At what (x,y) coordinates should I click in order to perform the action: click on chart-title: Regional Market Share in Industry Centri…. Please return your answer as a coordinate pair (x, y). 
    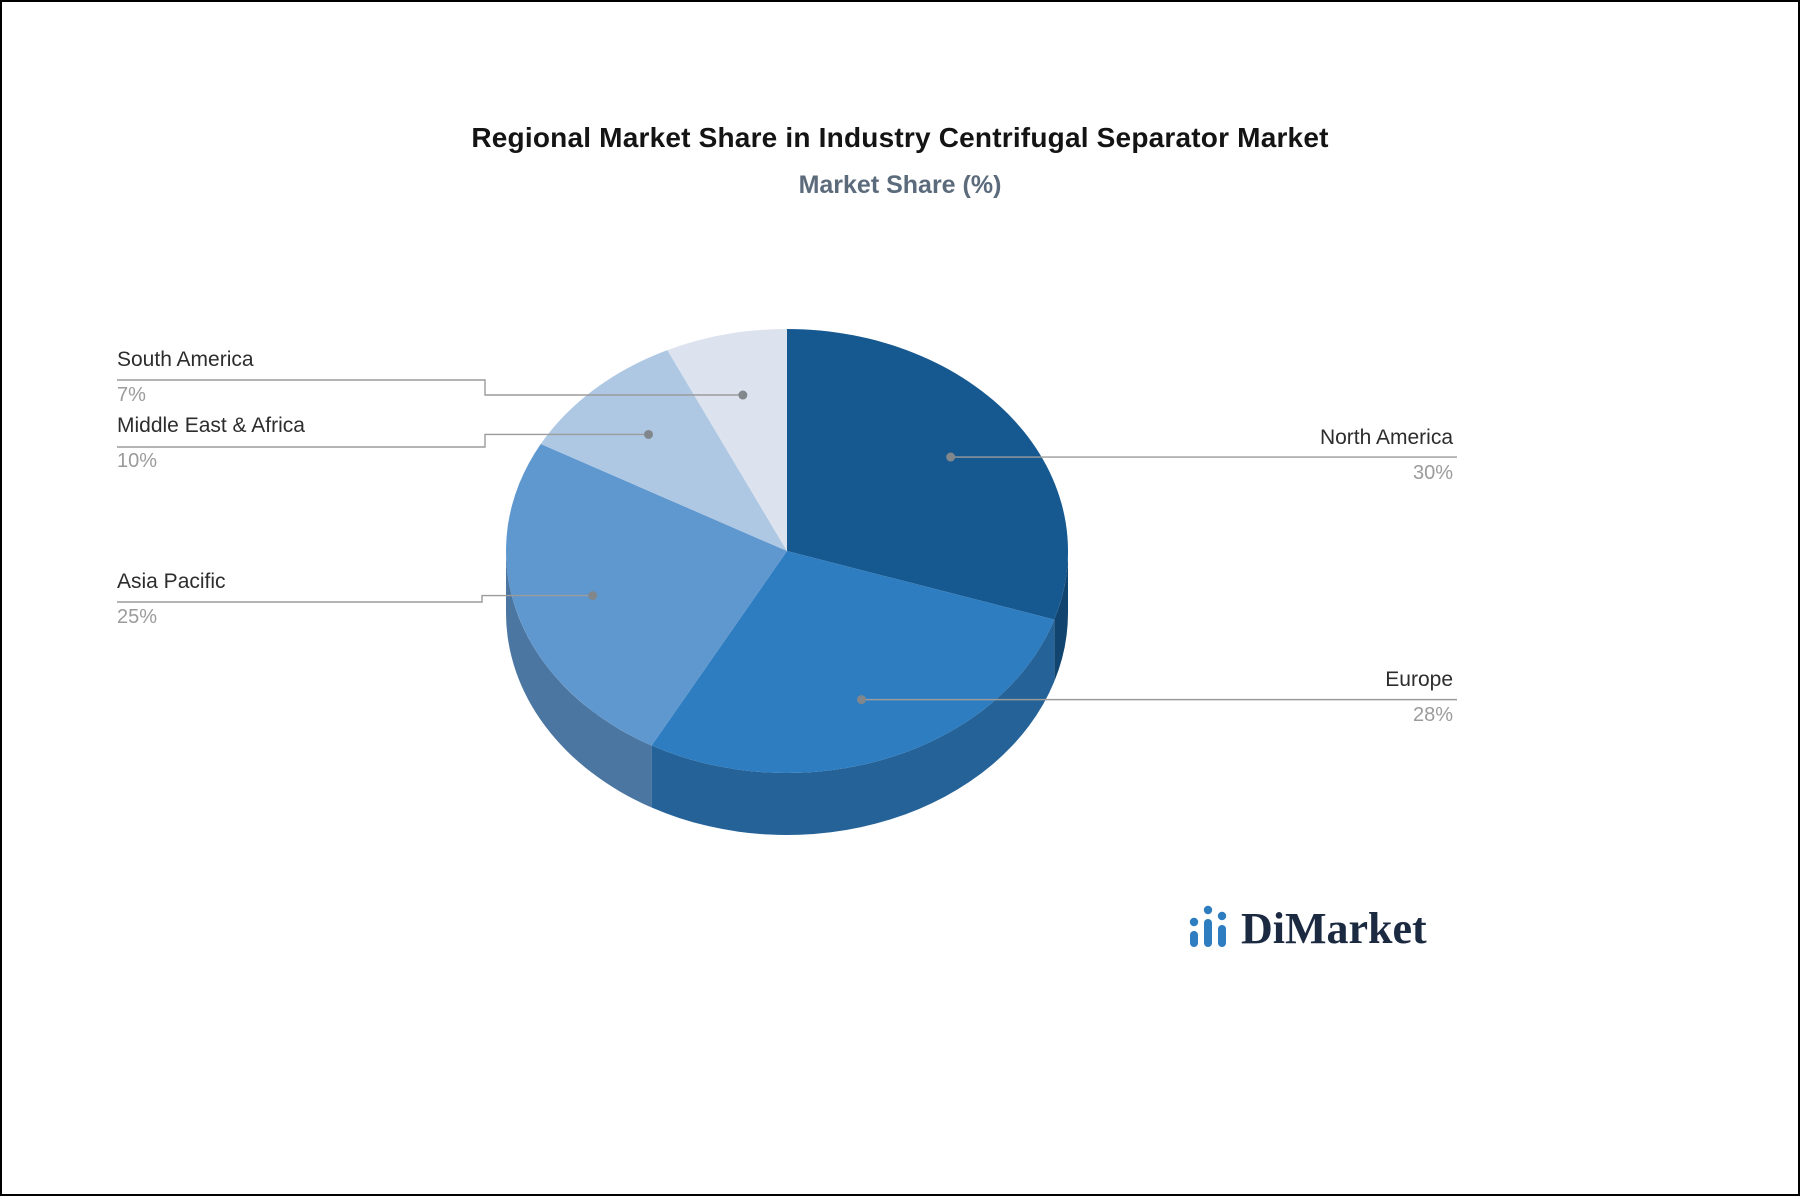
    Looking at the image, I should click on (900, 137).